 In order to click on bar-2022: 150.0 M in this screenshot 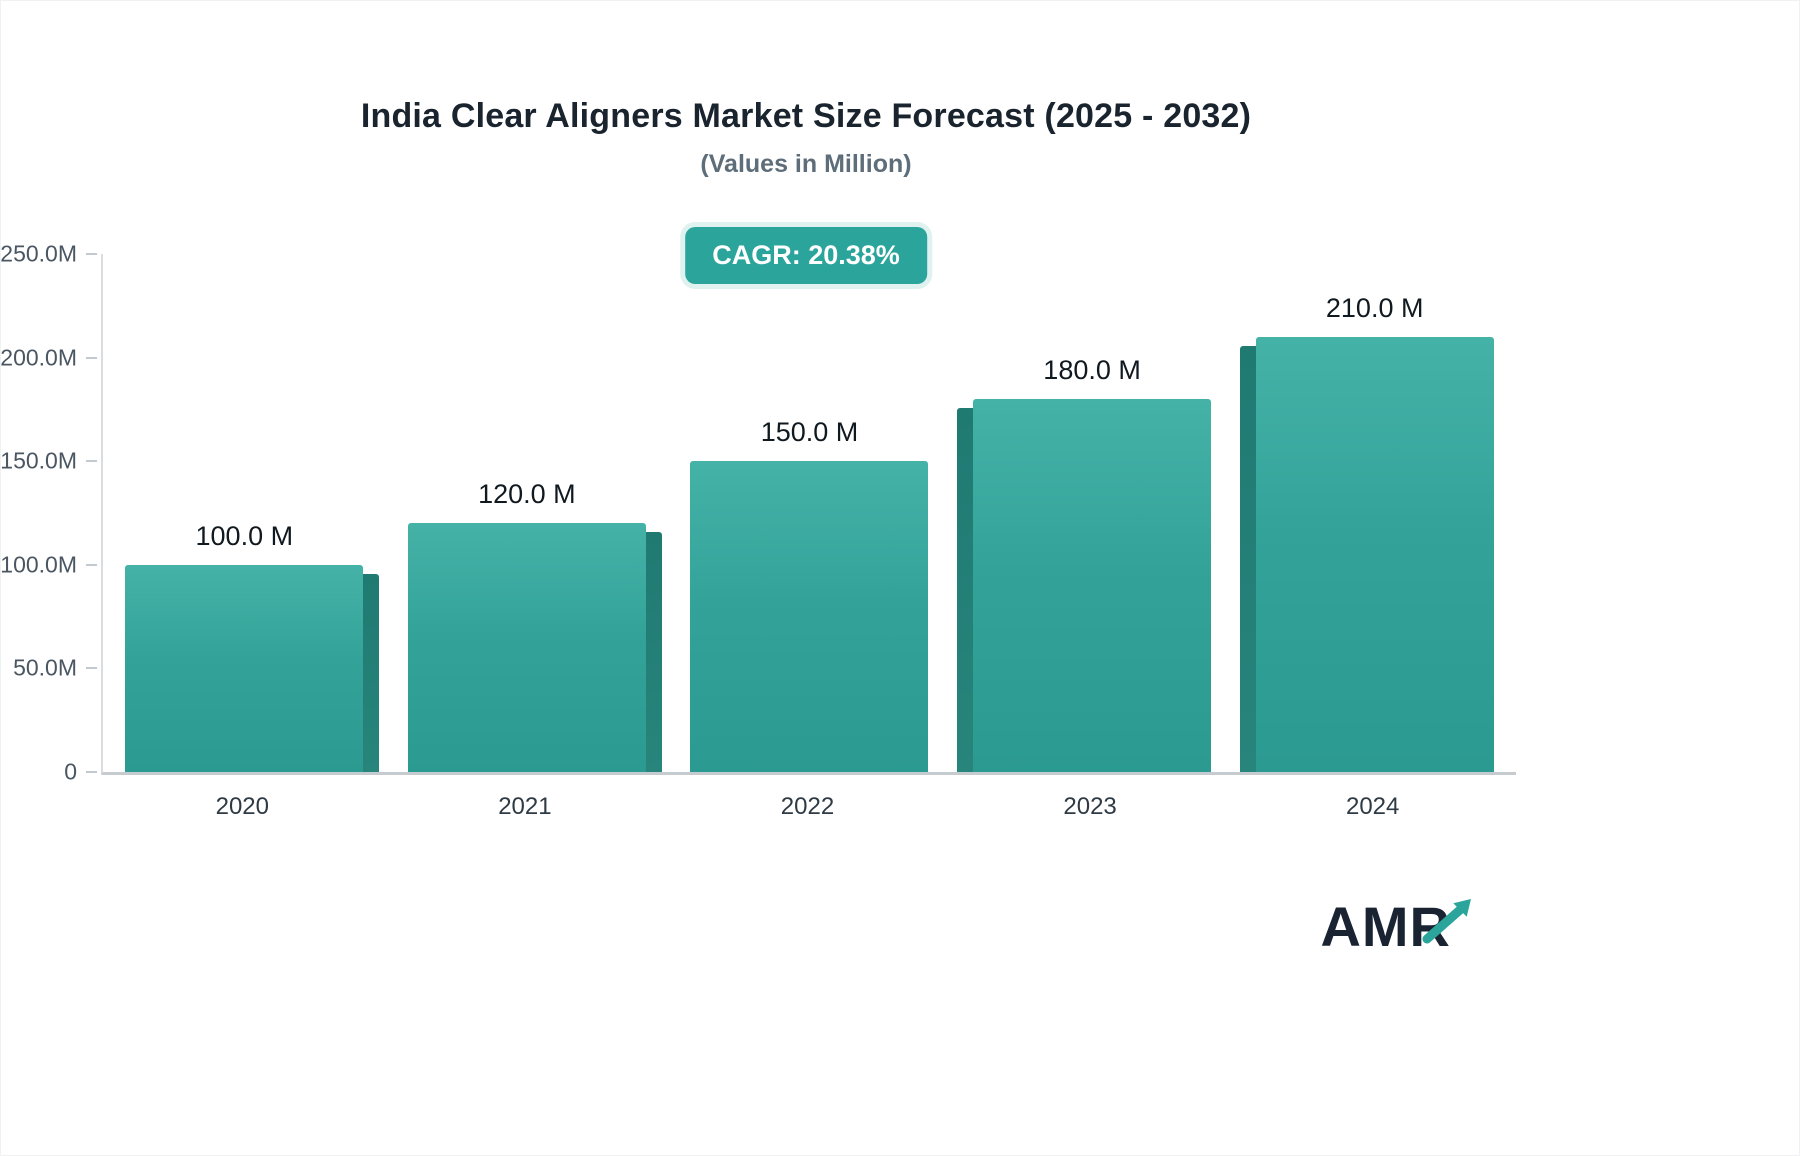, I will do `click(809, 594)`.